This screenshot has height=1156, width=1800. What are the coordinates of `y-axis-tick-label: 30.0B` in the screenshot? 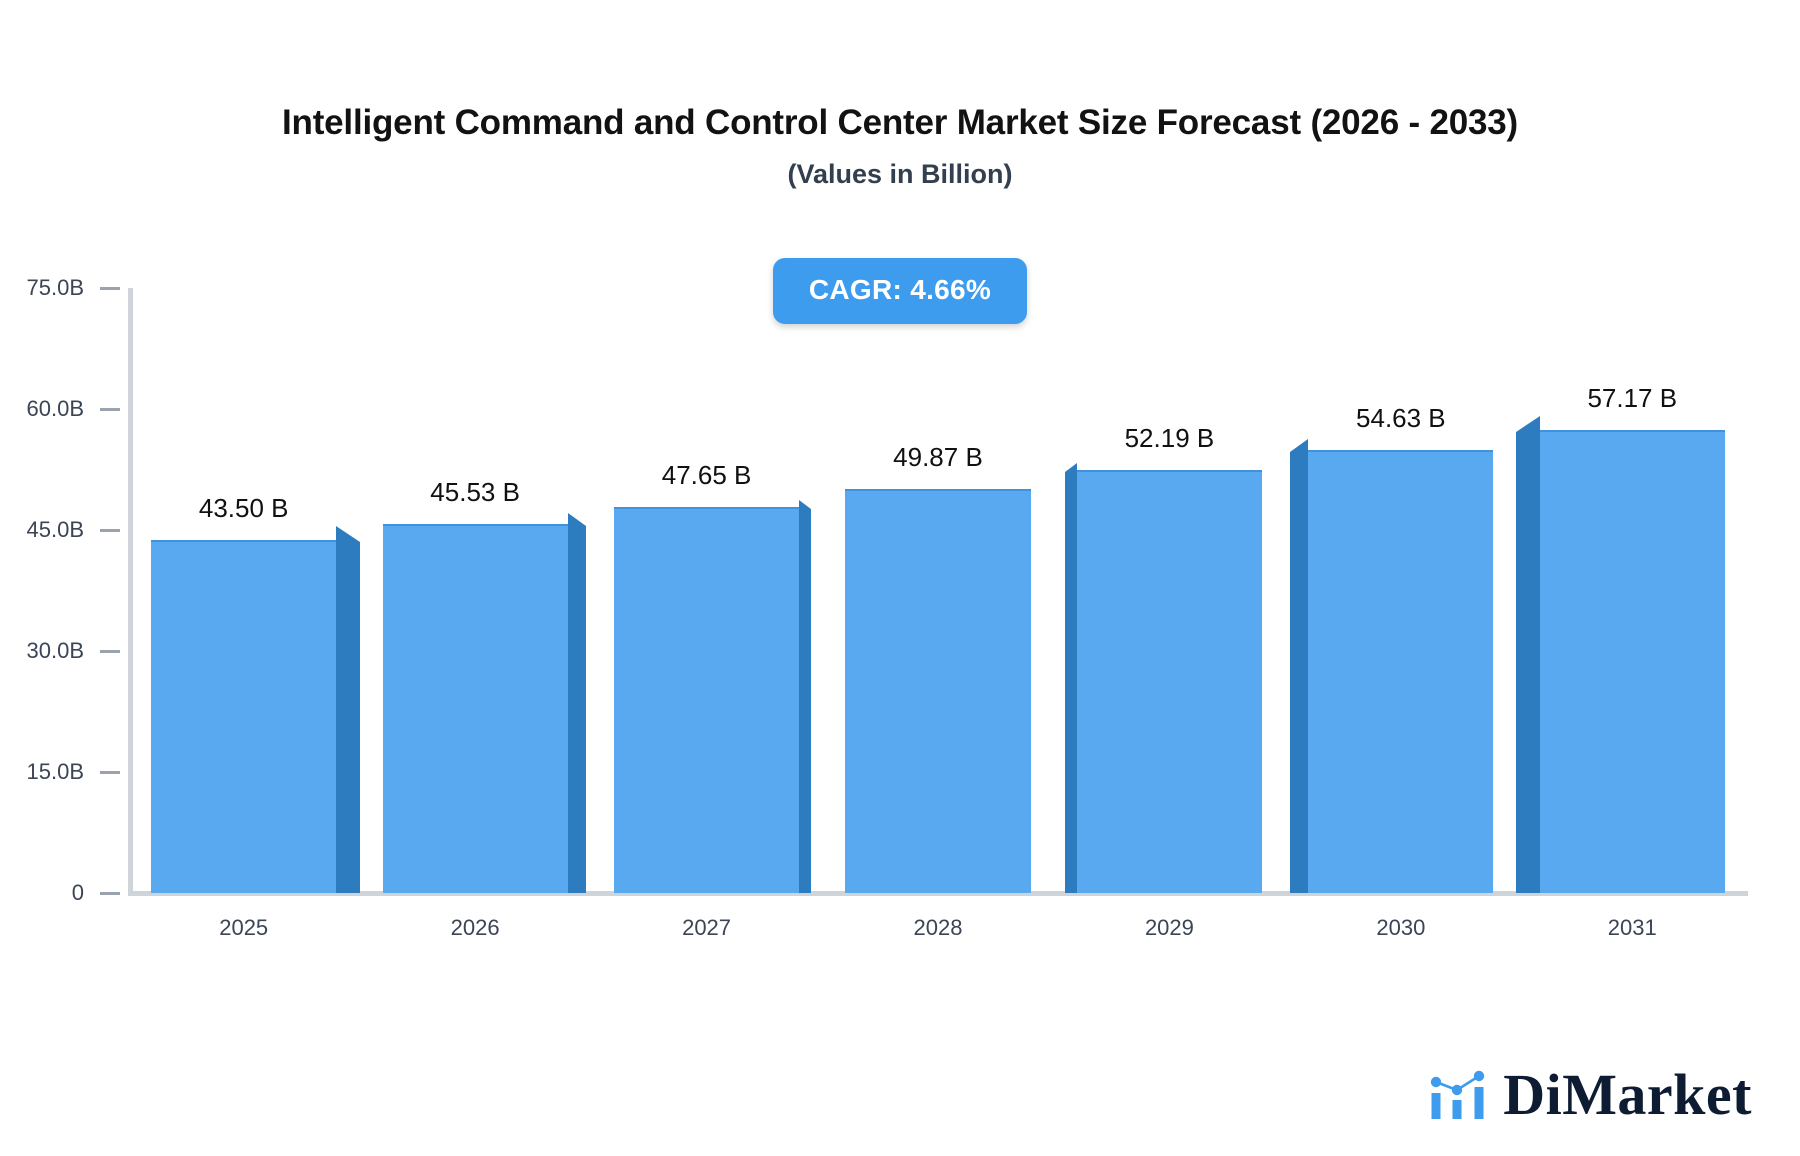 It's located at (55, 650).